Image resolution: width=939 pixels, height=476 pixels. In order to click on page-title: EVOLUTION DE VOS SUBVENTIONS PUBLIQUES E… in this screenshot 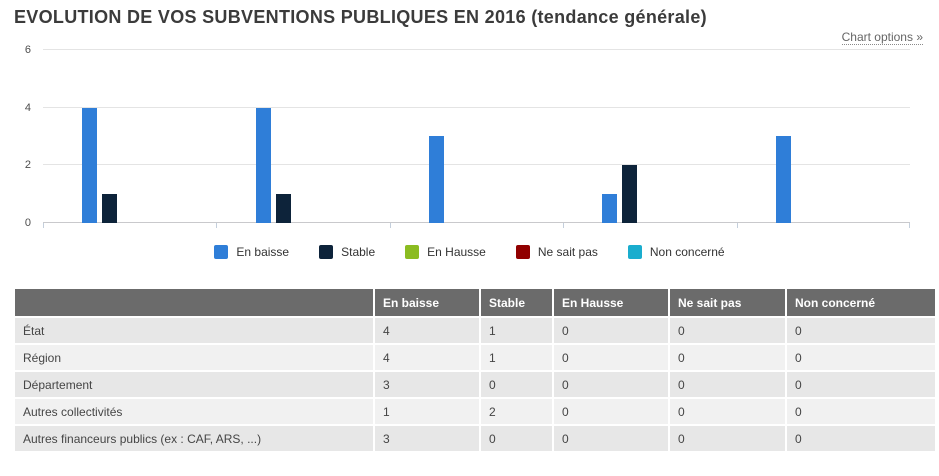, I will do `click(360, 17)`.